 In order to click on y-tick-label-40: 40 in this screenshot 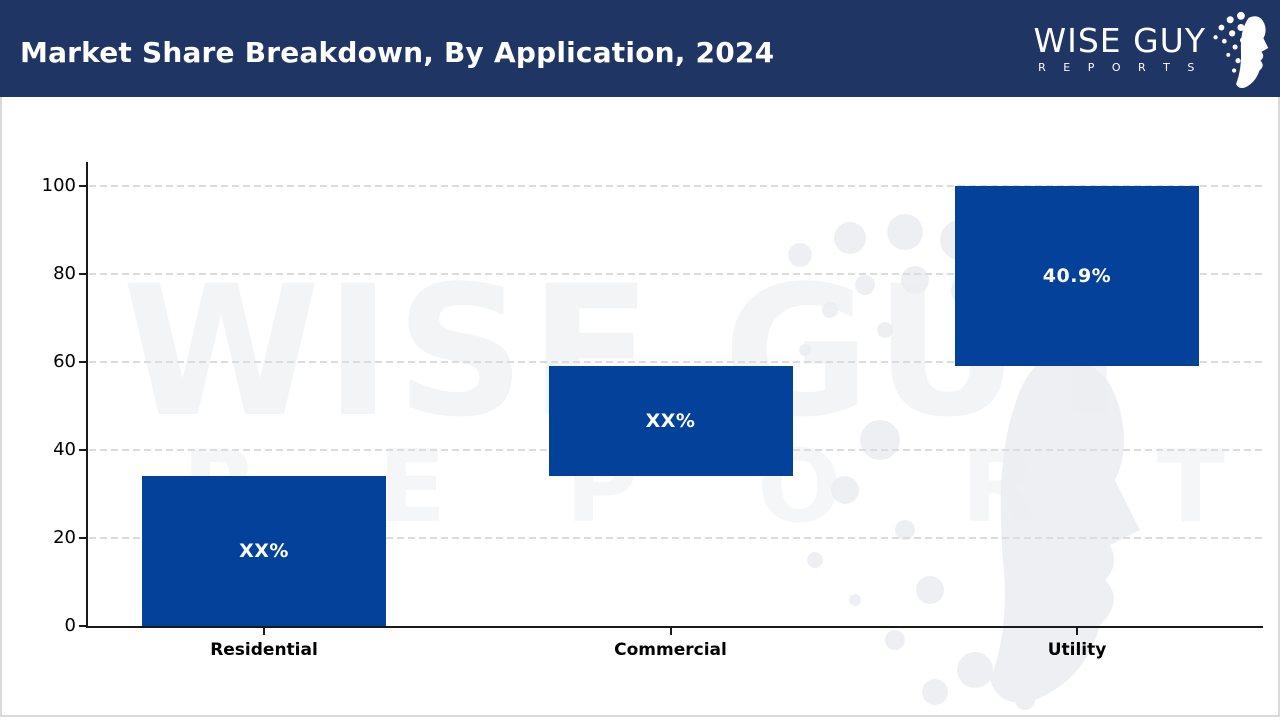, I will do `click(64, 449)`.